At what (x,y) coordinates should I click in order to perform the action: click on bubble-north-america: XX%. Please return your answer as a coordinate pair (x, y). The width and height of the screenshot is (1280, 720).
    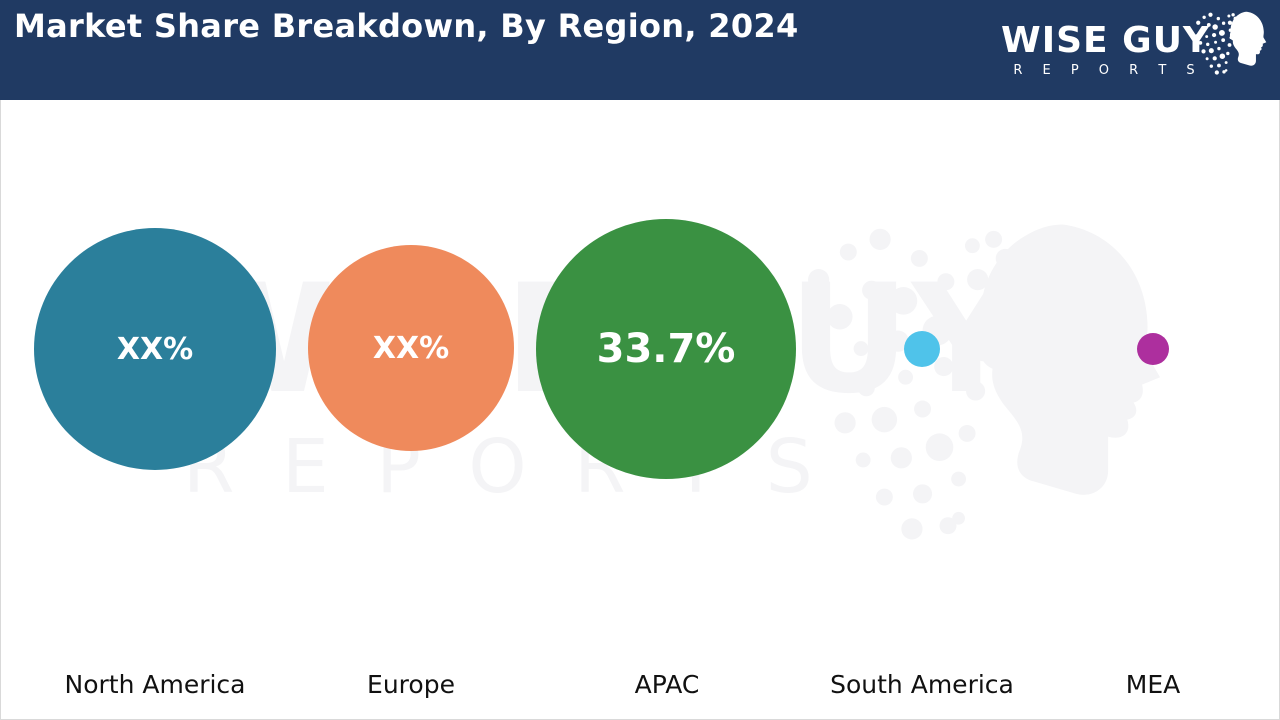
    Looking at the image, I should click on (155, 349).